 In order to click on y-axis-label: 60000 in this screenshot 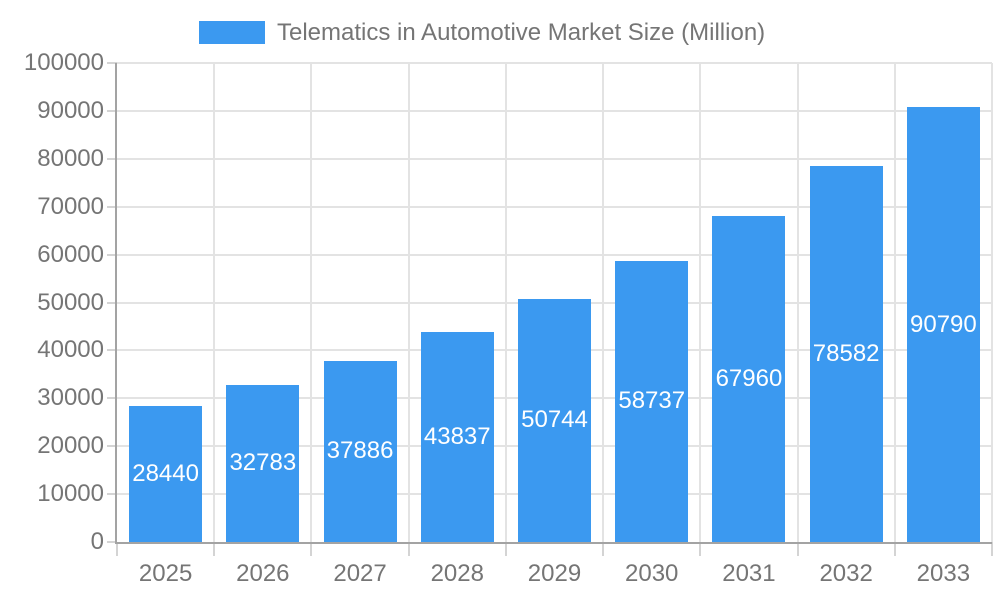, I will do `click(70, 254)`.